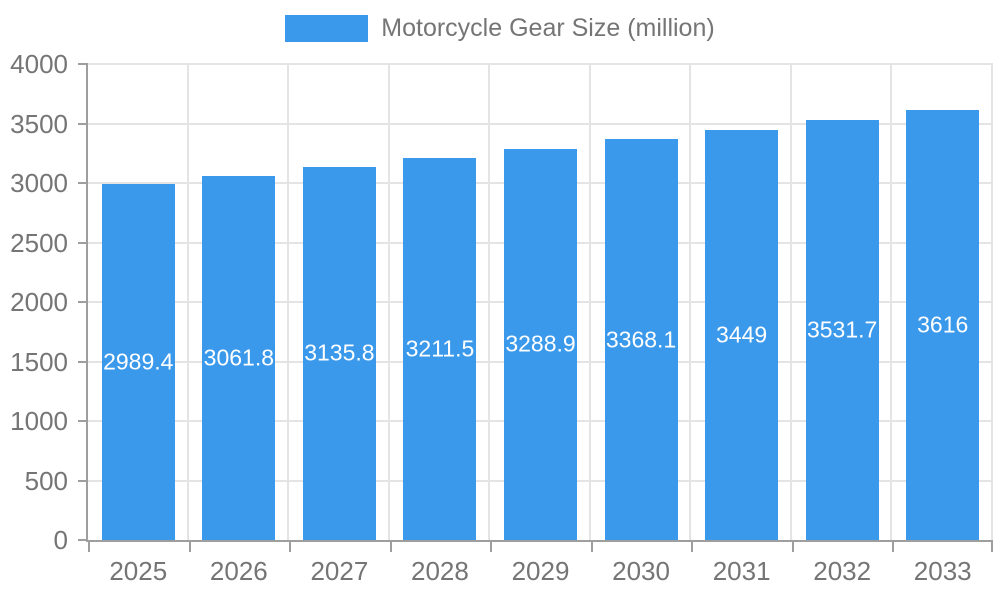 Image resolution: width=1000 pixels, height=600 pixels. Describe the element at coordinates (842, 571) in the screenshot. I see `x-axis-category-label: 2032` at that location.